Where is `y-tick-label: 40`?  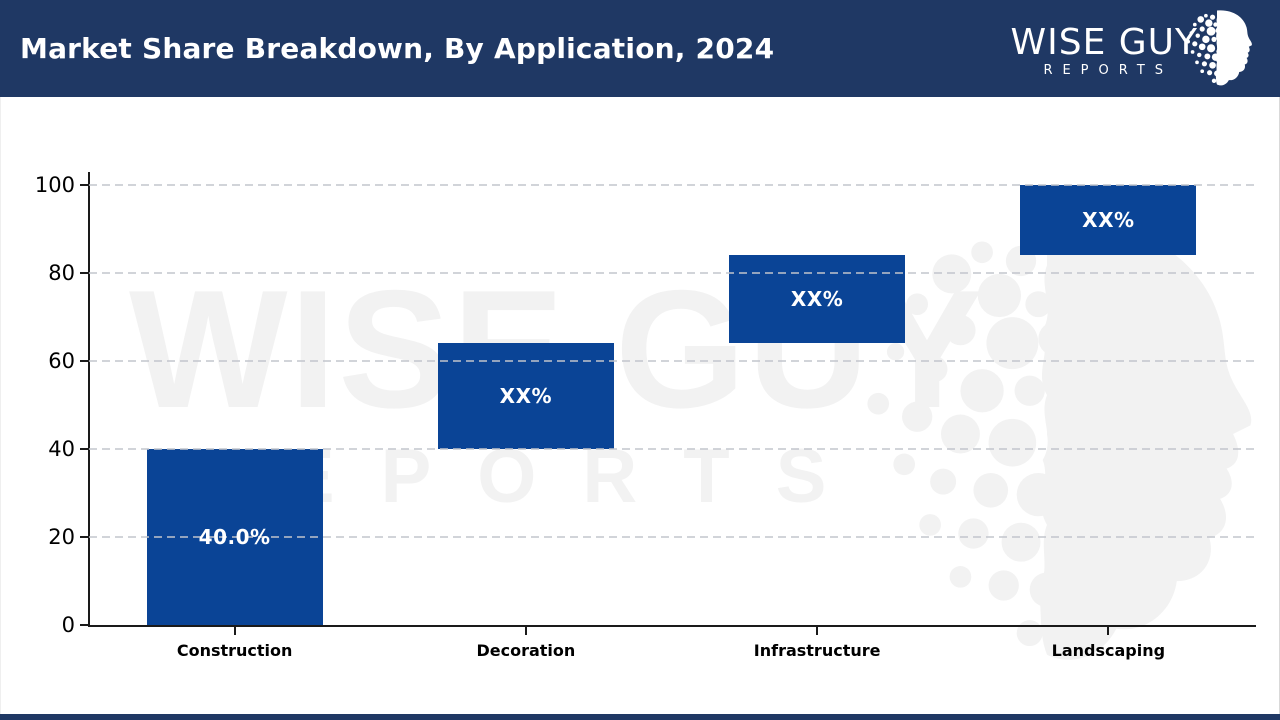 y-tick-label: 40 is located at coordinates (61, 449).